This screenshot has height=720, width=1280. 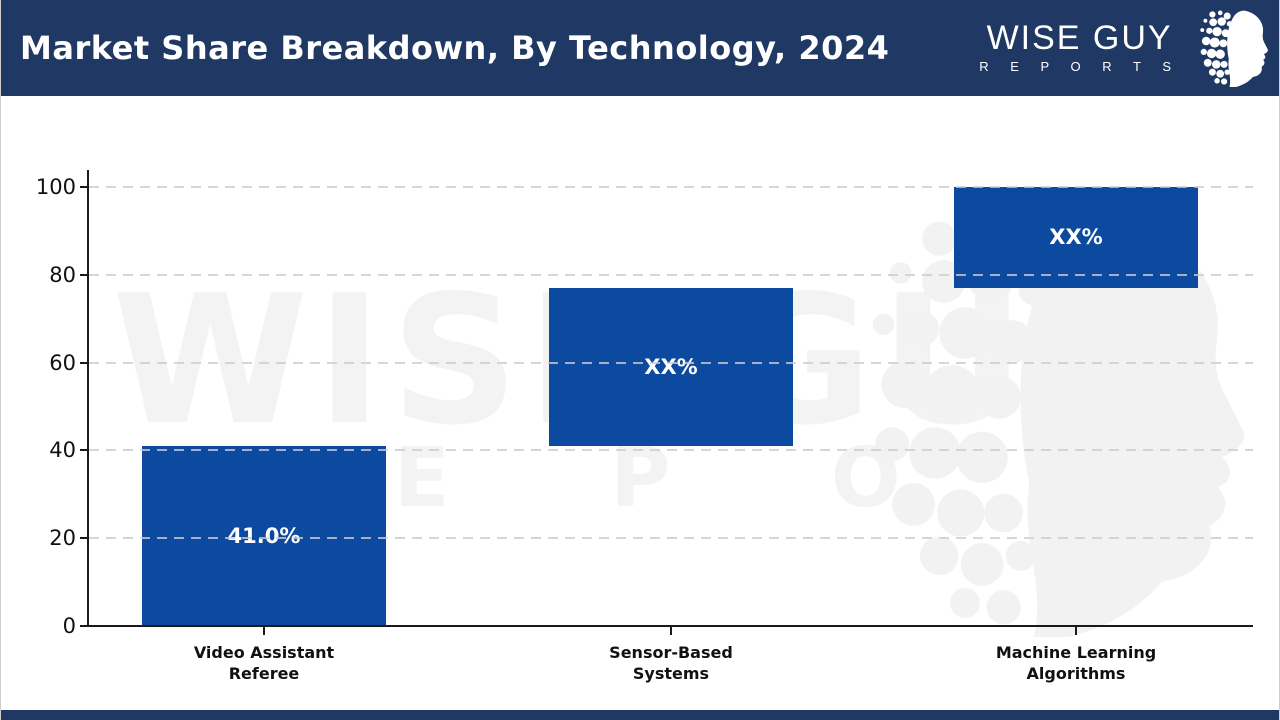 What do you see at coordinates (264, 652) in the screenshot?
I see `x-category-label-line: Video Assistant` at bounding box center [264, 652].